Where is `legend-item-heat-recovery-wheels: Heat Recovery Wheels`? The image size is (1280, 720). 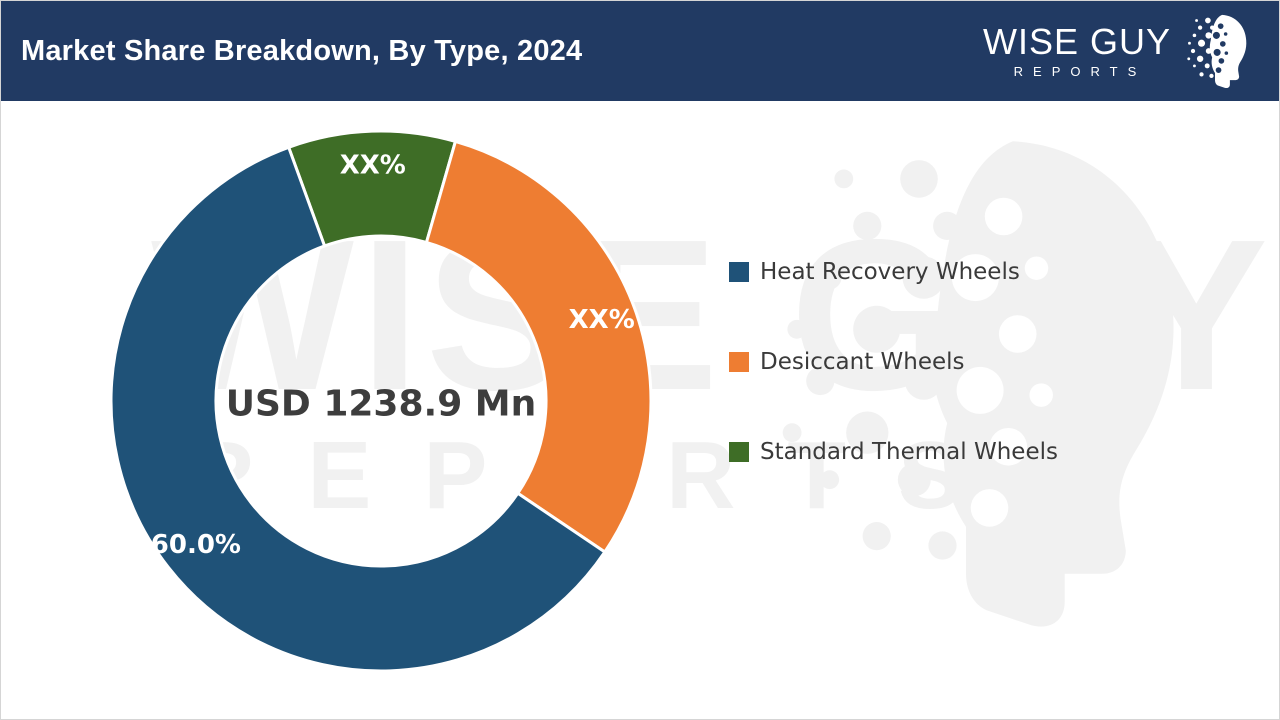 legend-item-heat-recovery-wheels: Heat Recovery Wheels is located at coordinates (893, 272).